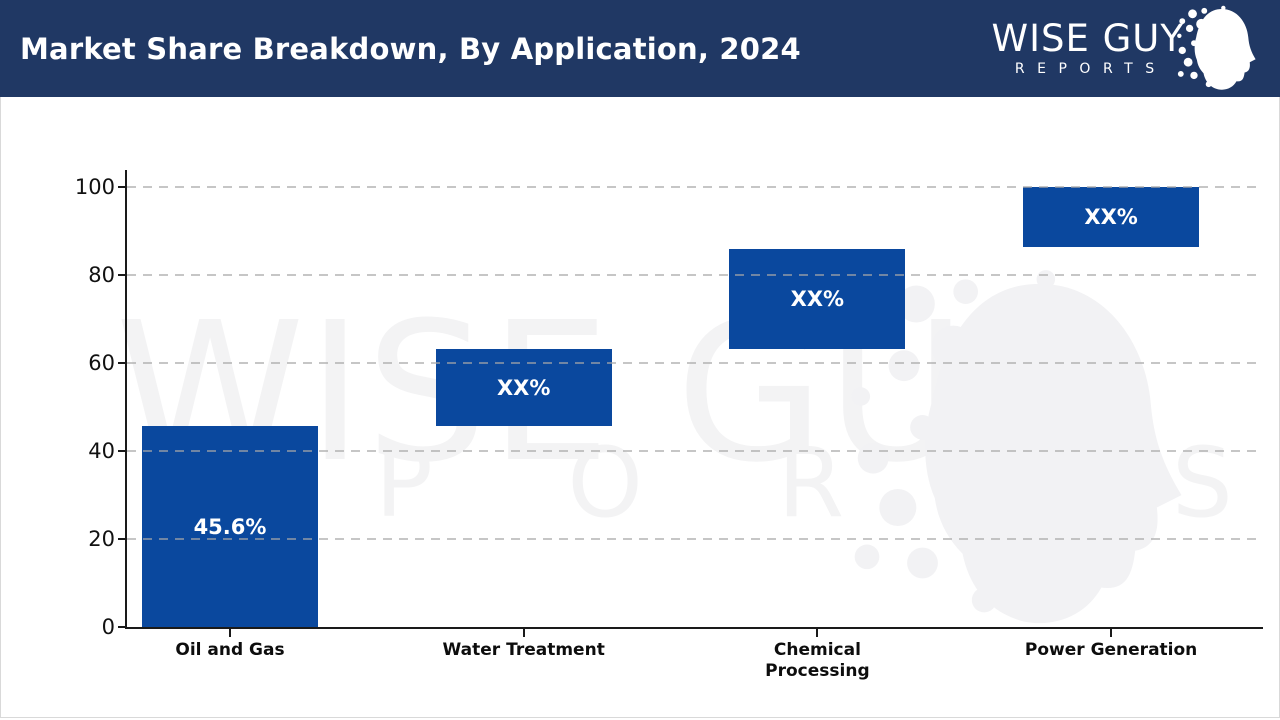 This screenshot has width=1280, height=720. I want to click on logo-text: WISE GUY REPORTS, so click(1088, 48).